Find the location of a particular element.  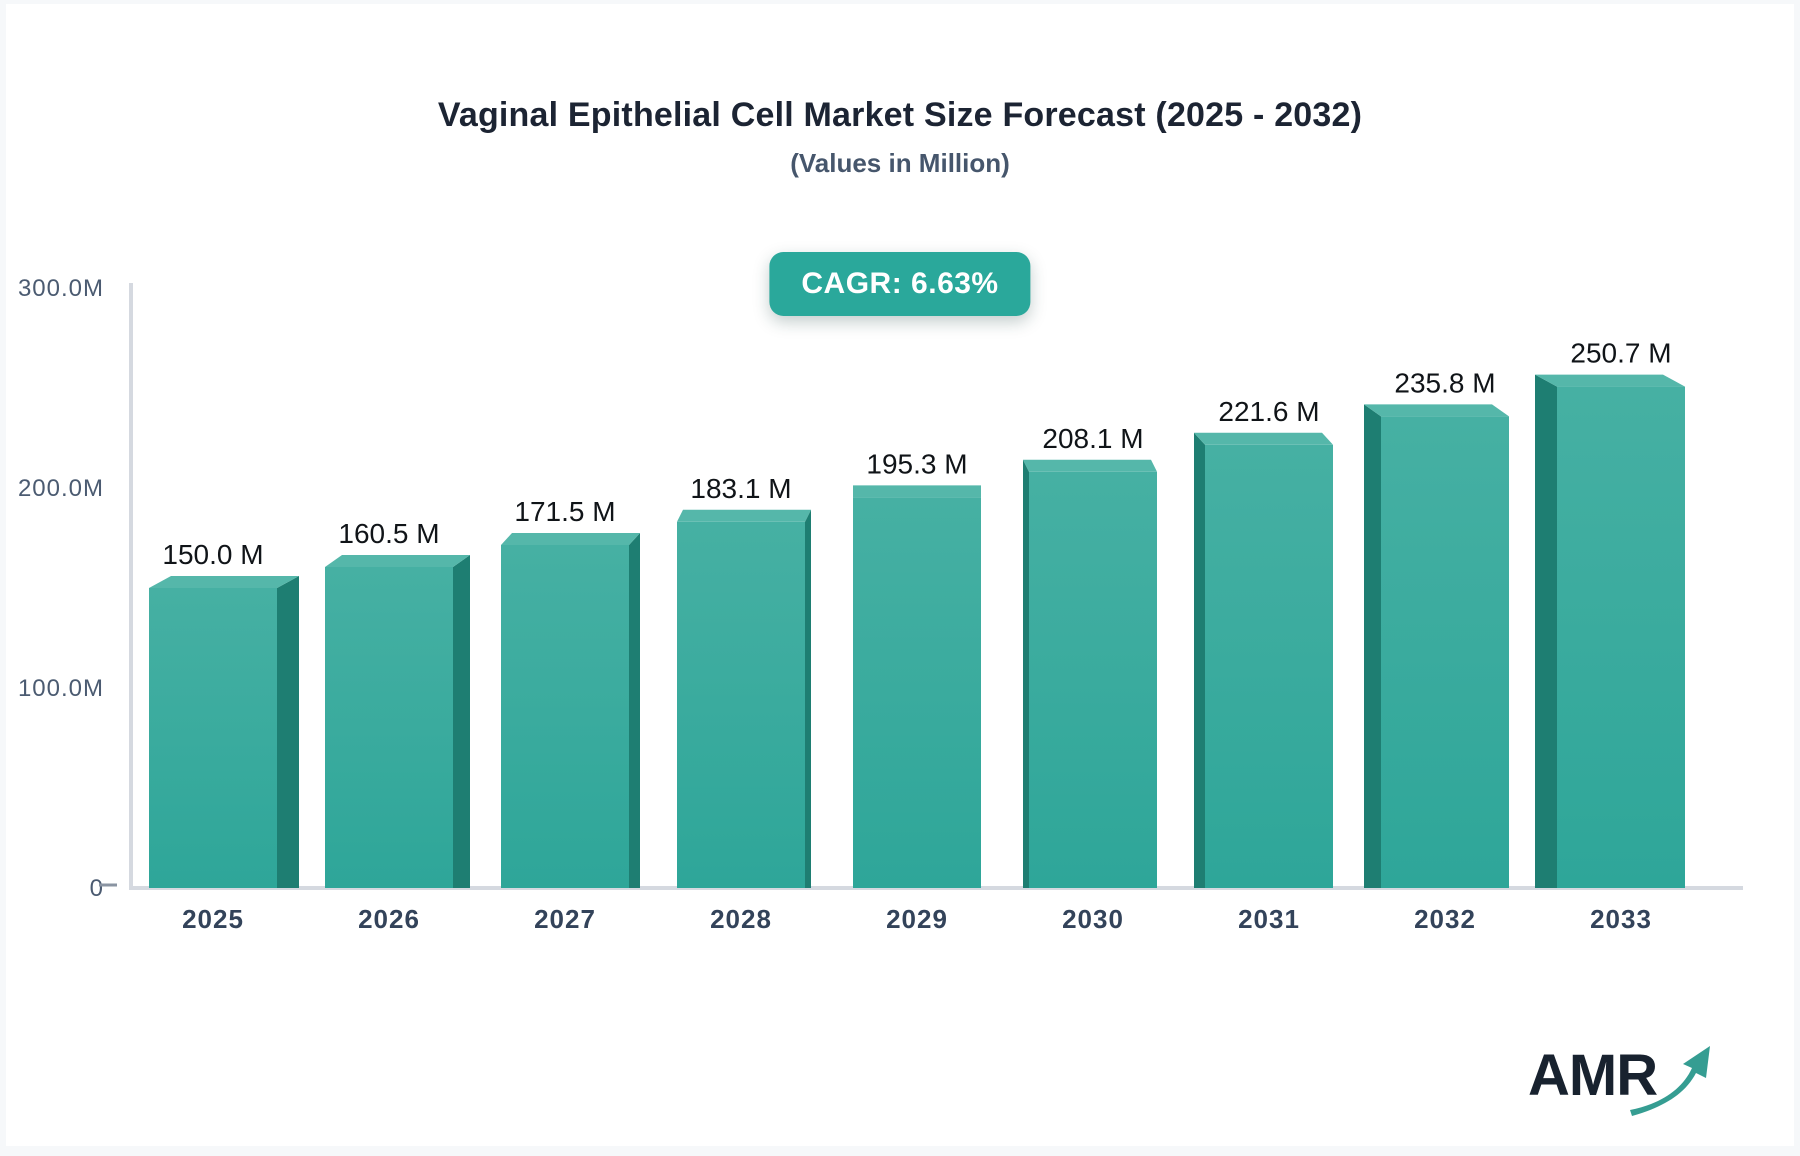

x-axis-tick-label: 2028 is located at coordinates (741, 919).